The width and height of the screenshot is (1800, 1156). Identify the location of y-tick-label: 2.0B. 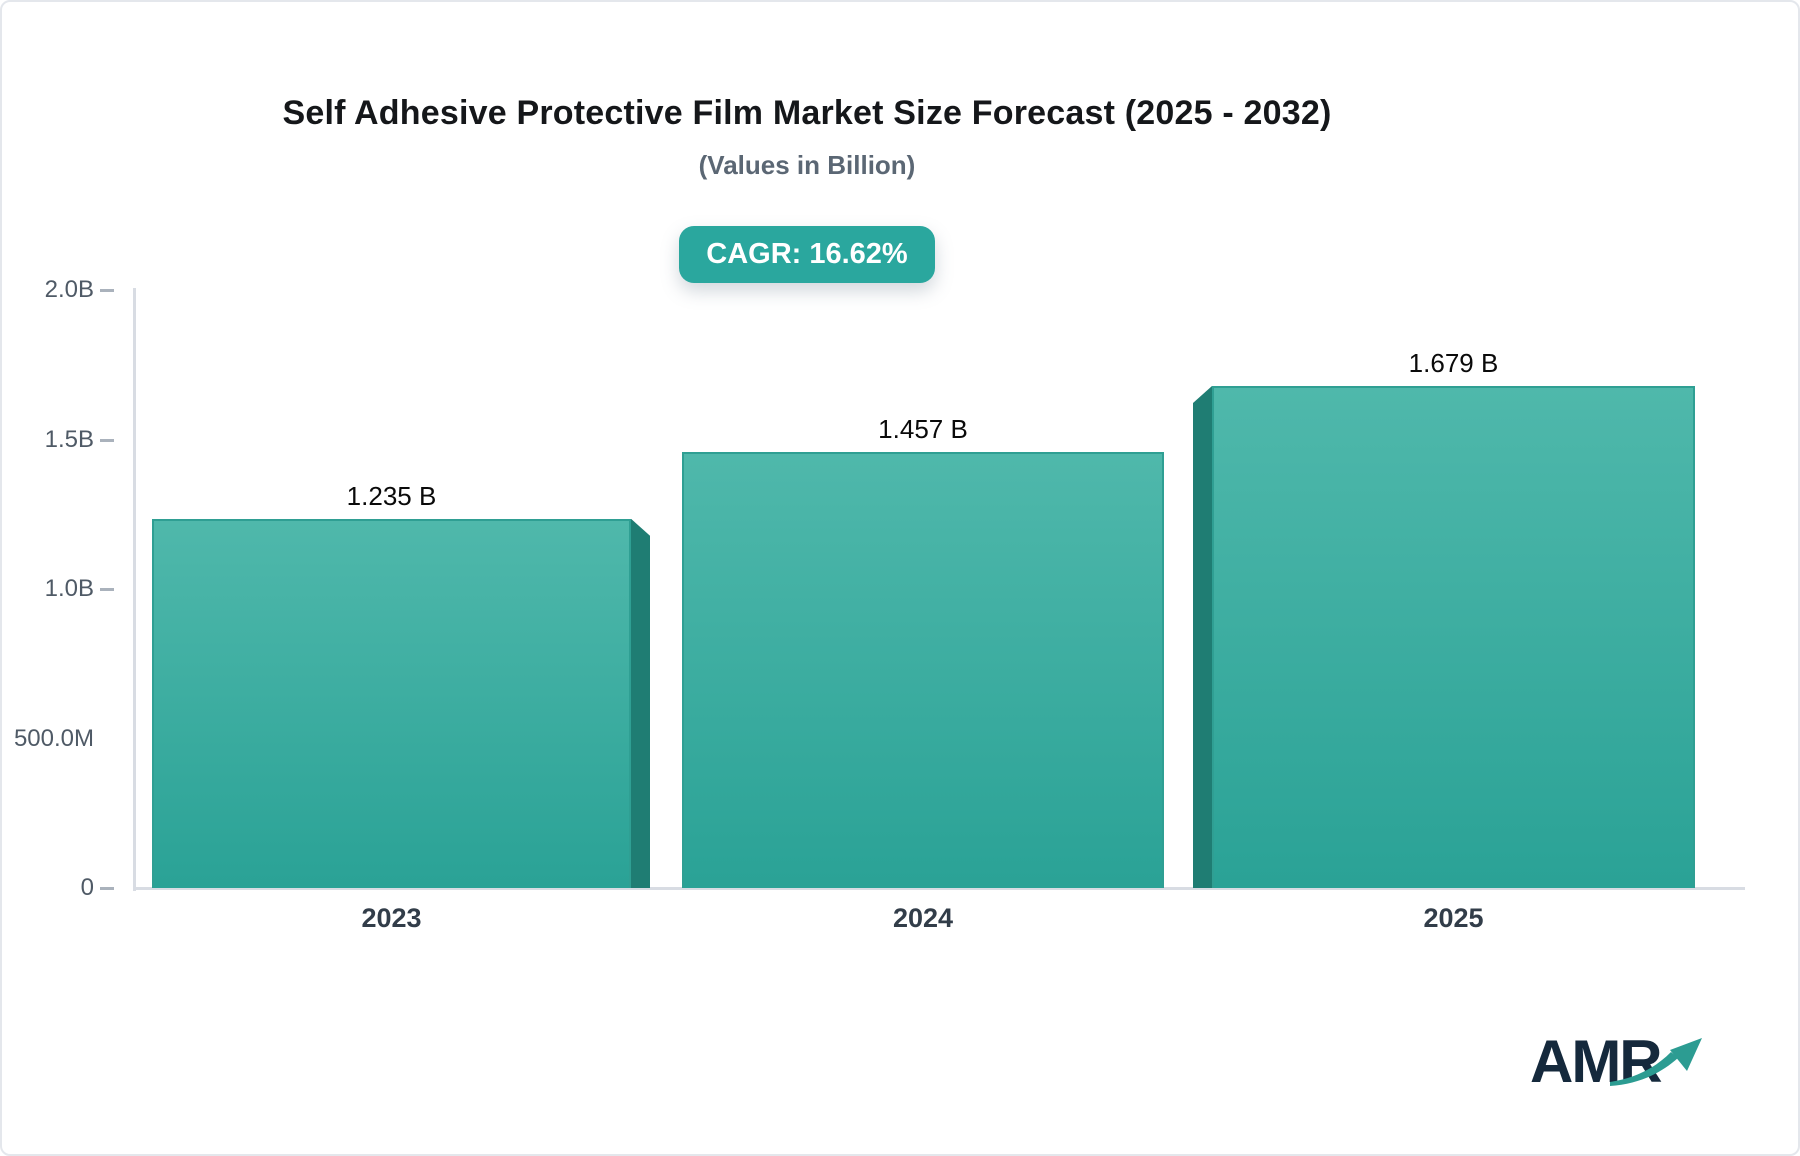
(69, 289).